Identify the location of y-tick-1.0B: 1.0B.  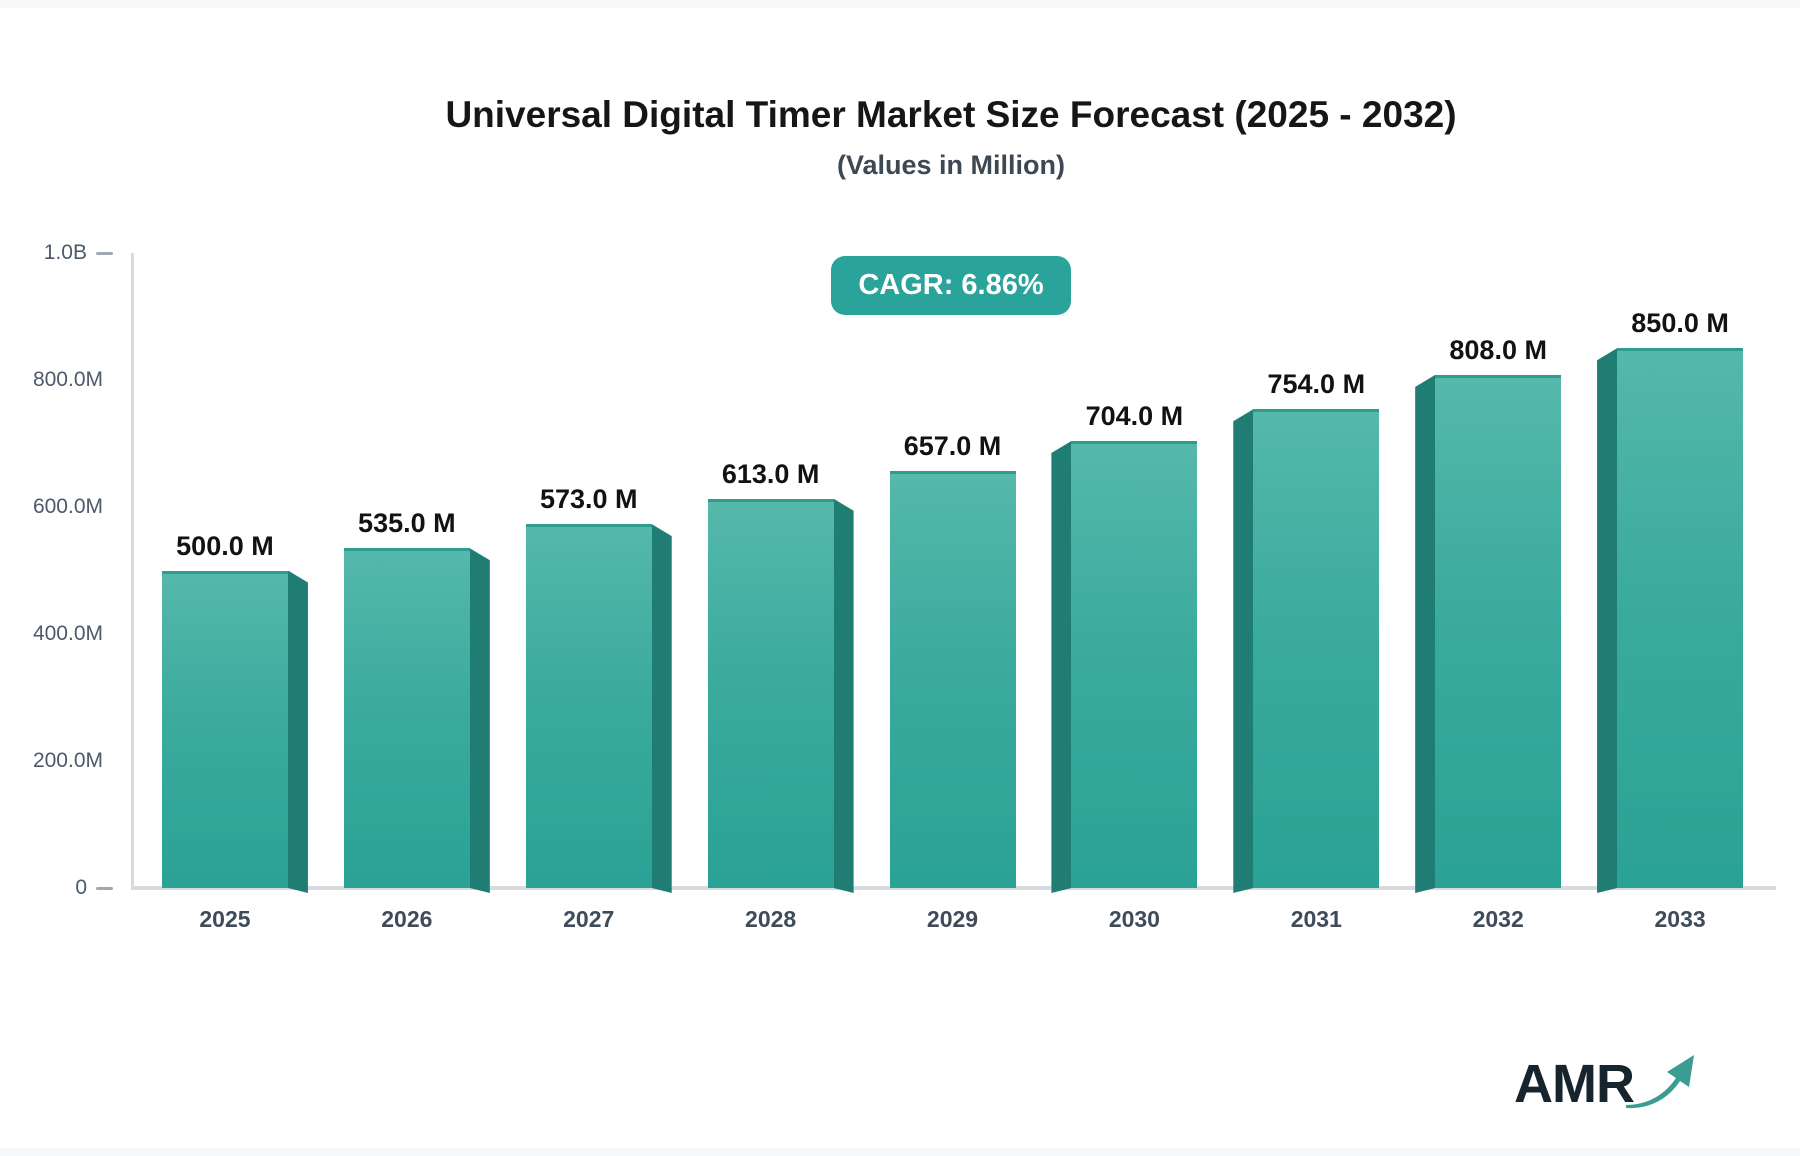
(78, 253).